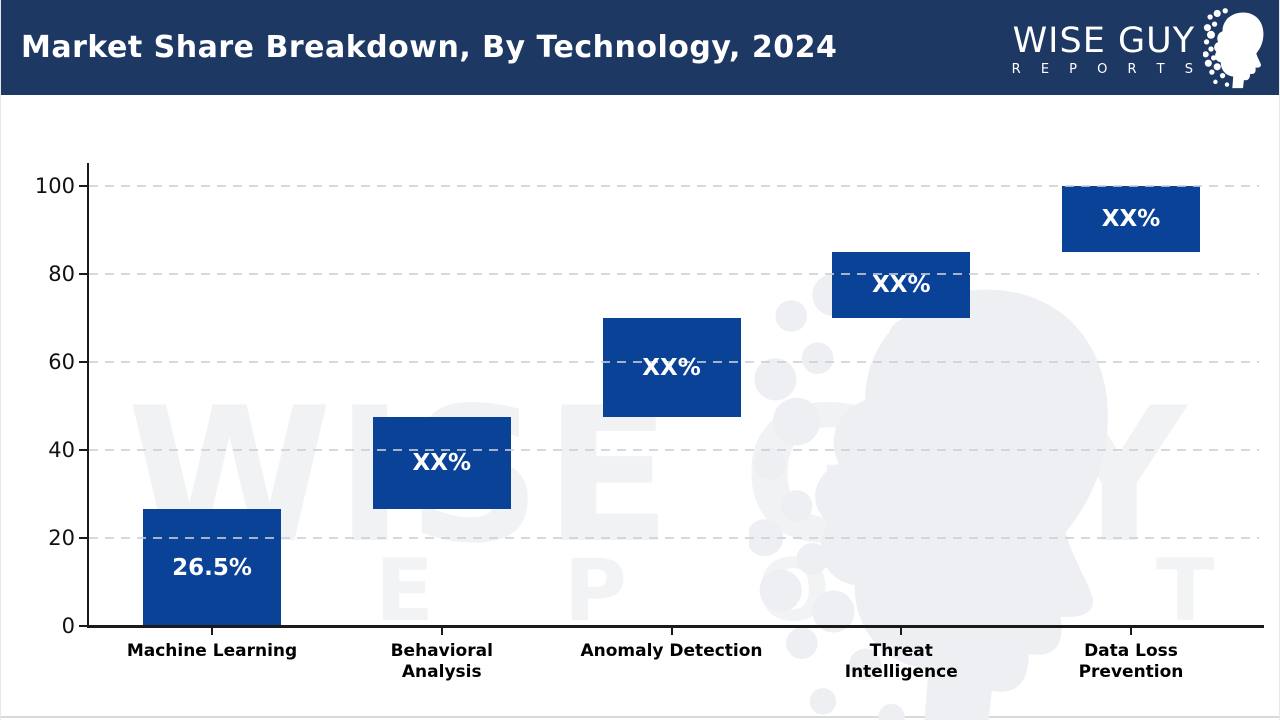 This screenshot has width=1280, height=720. I want to click on watermark-subtitle: R E P O R T S, so click(729, 591).